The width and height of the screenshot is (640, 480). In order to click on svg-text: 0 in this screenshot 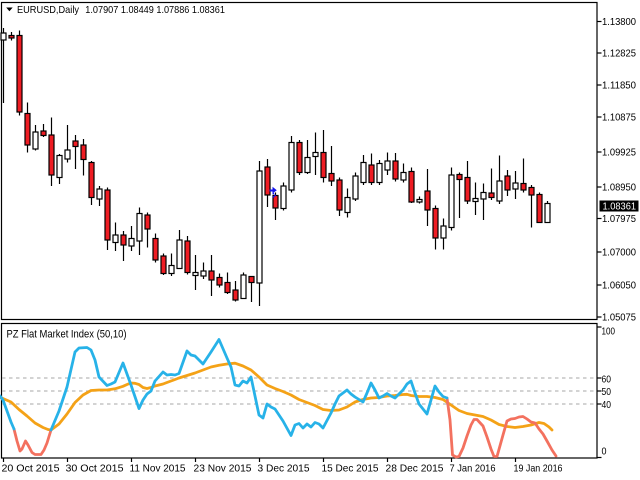, I will do `click(604, 452)`.